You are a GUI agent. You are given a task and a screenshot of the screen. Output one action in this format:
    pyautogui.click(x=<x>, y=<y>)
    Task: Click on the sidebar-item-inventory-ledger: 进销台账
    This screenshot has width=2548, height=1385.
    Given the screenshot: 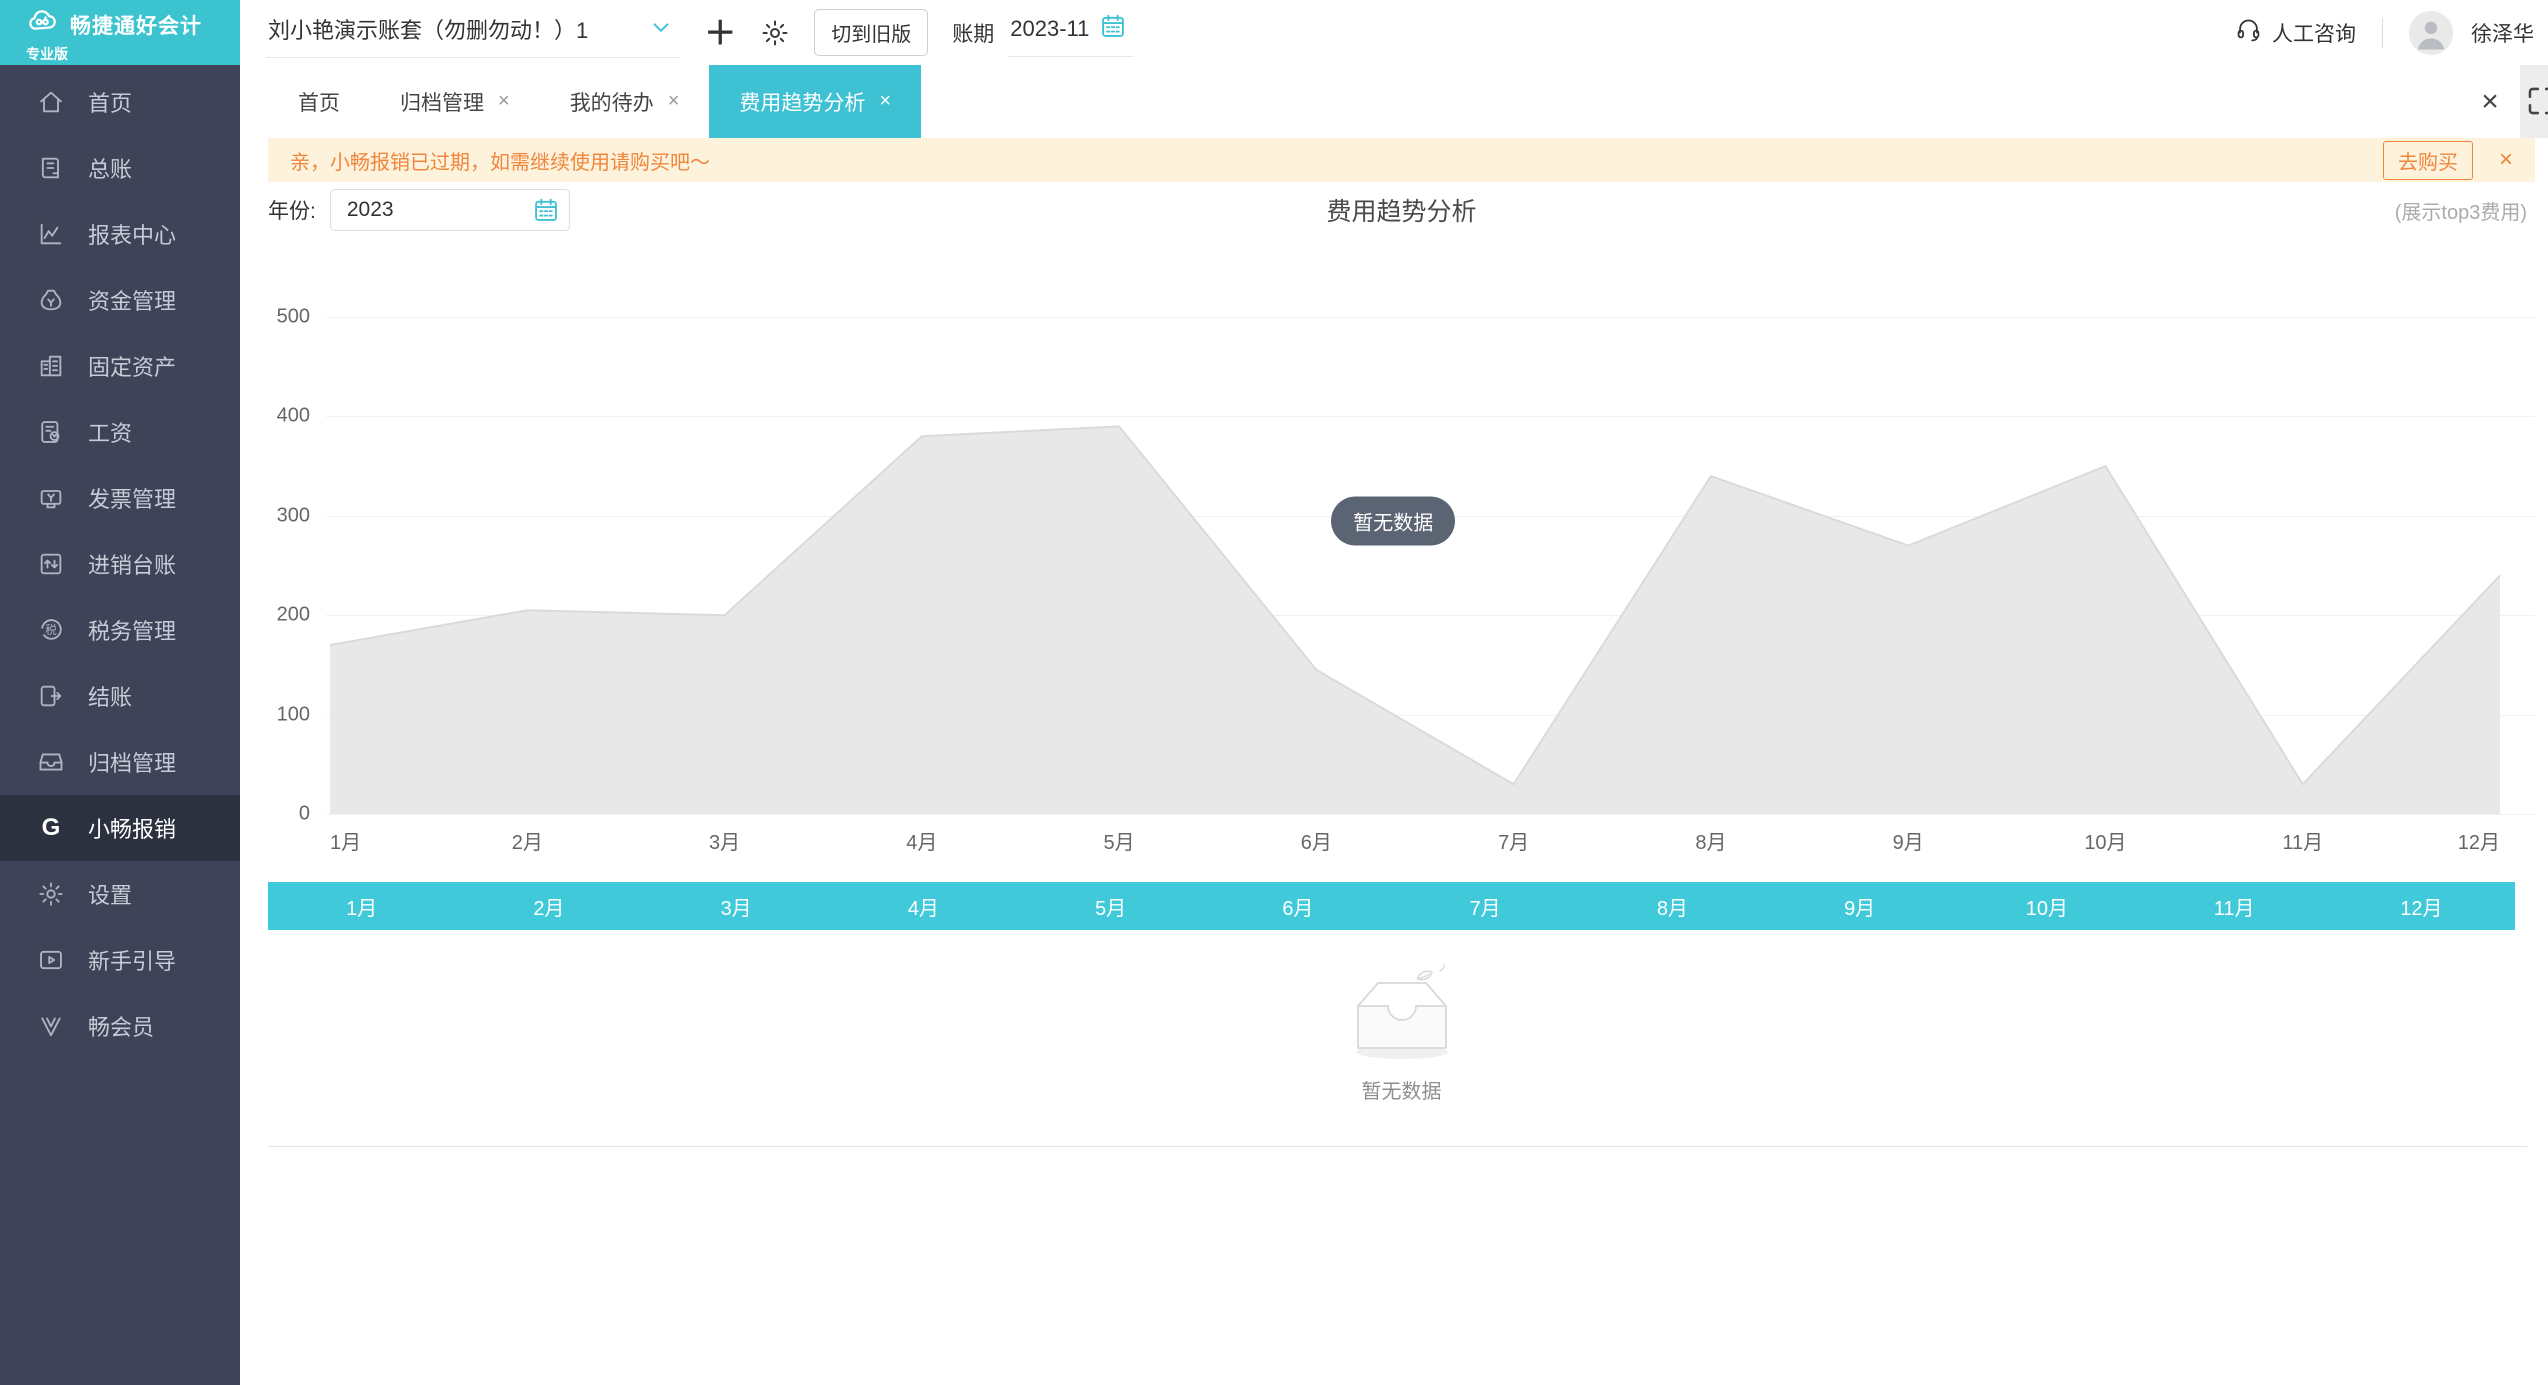 What is the action you would take?
    pyautogui.click(x=120, y=564)
    